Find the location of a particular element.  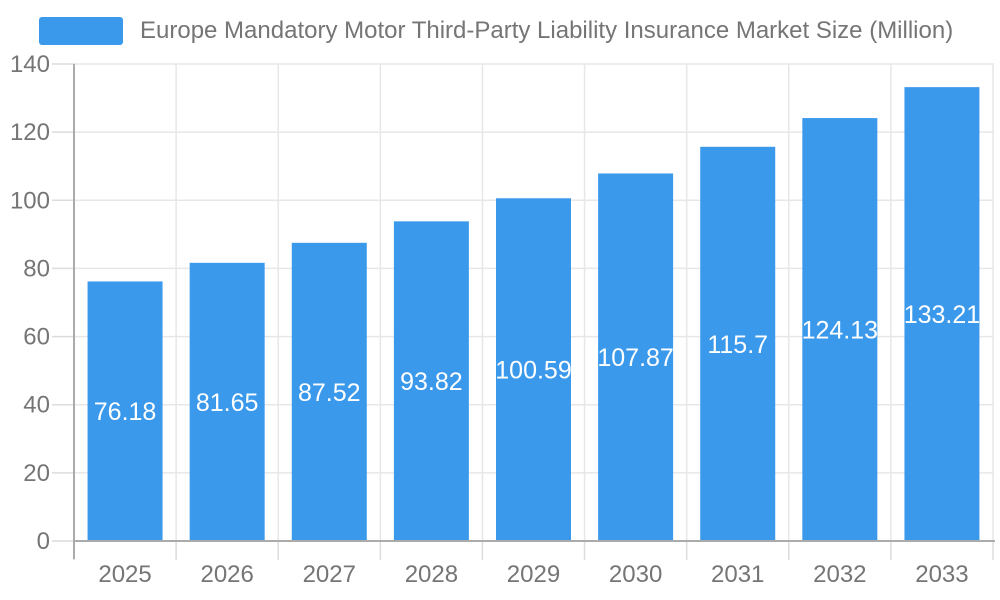

x-tick-label: 2030 is located at coordinates (635, 574).